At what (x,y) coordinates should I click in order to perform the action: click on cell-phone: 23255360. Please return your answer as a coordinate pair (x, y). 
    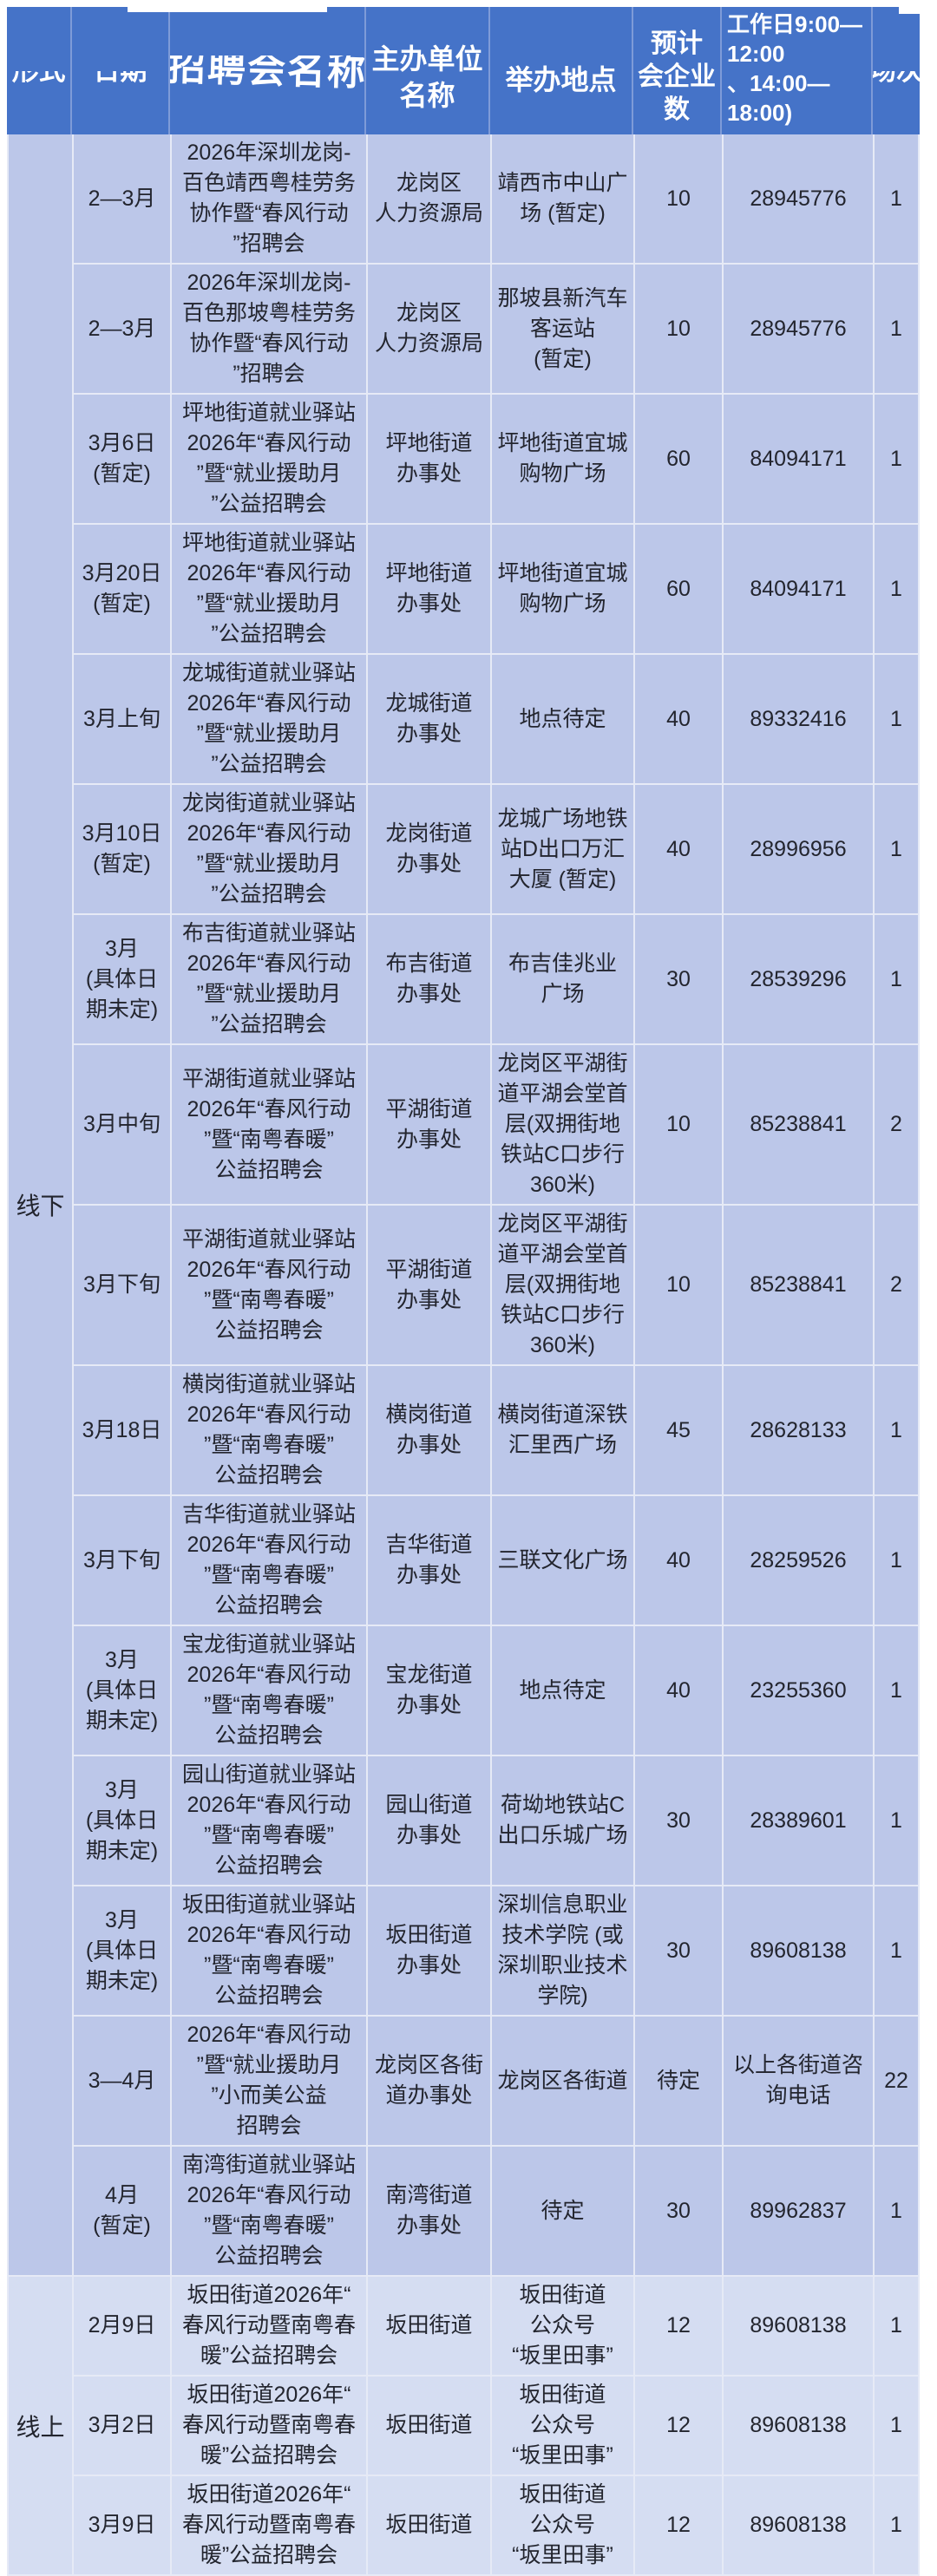
    Looking at the image, I should click on (799, 1691).